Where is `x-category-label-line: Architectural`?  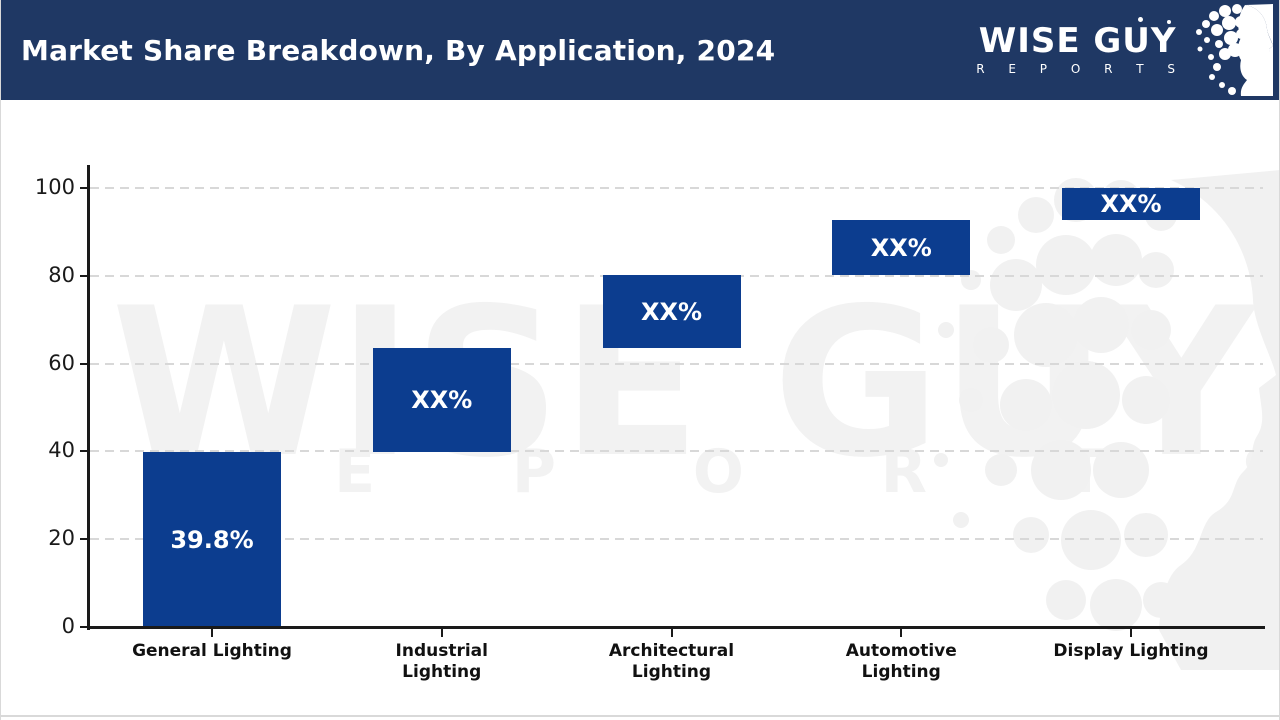 x-category-label-line: Architectural is located at coordinates (671, 651).